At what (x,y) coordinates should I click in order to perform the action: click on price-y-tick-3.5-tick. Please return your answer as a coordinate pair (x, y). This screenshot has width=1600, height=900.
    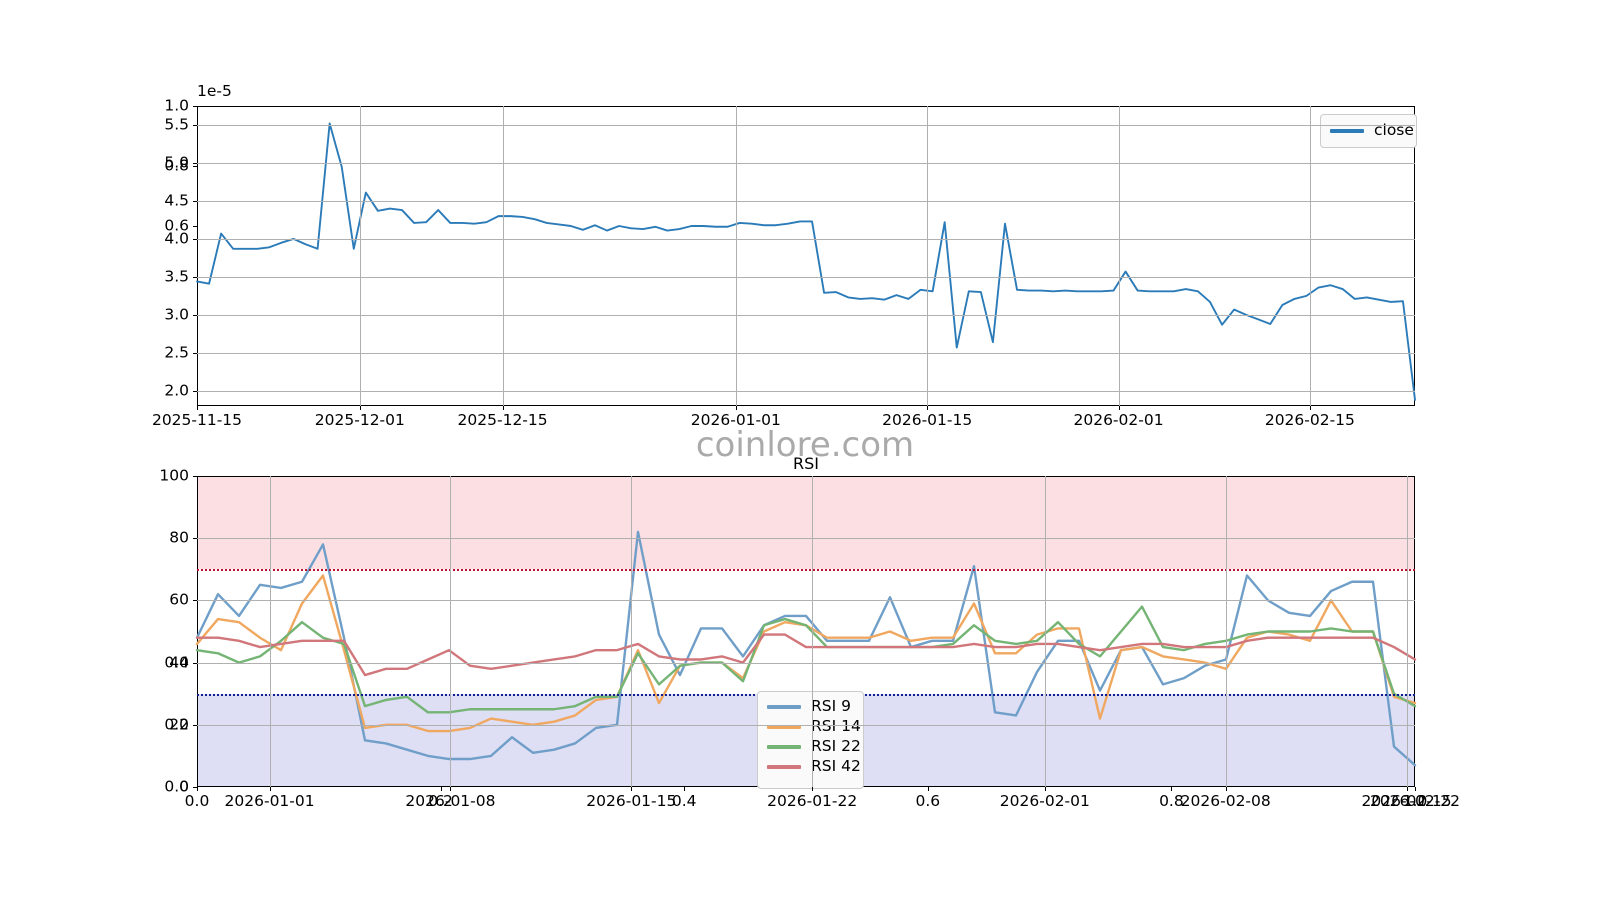
    Looking at the image, I should click on (195, 277).